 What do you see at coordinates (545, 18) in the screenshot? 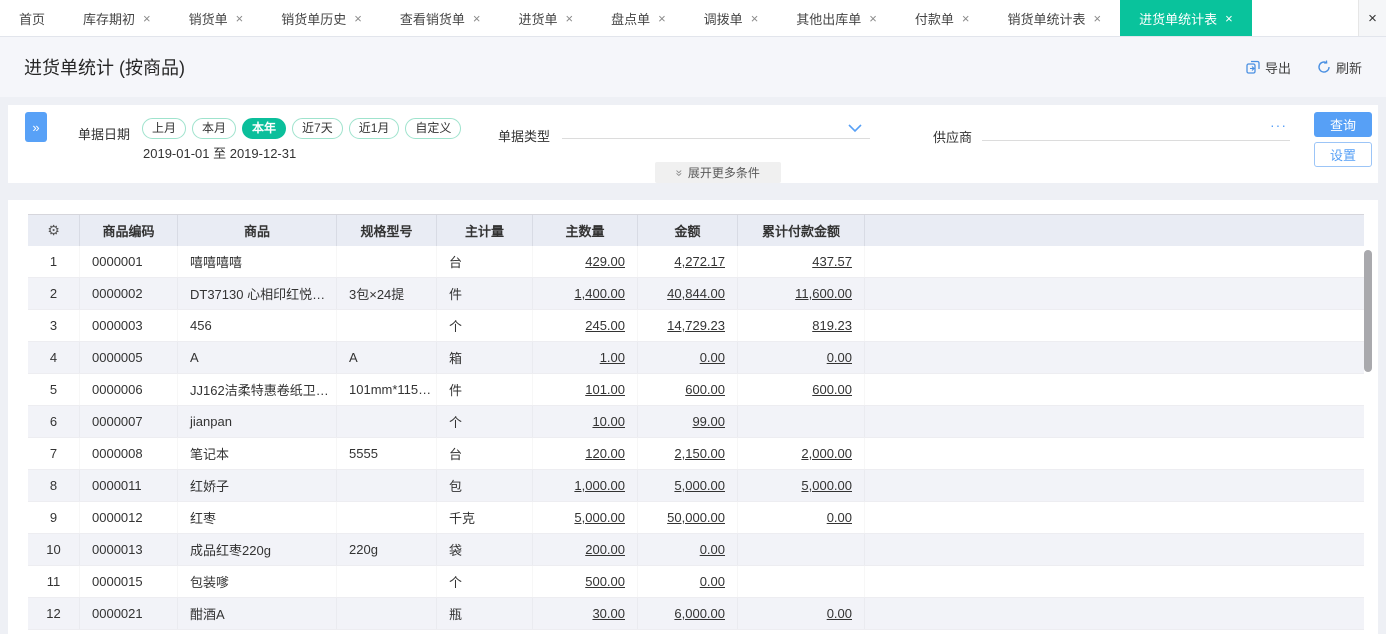
I see `tab-item: 进货单 ×` at bounding box center [545, 18].